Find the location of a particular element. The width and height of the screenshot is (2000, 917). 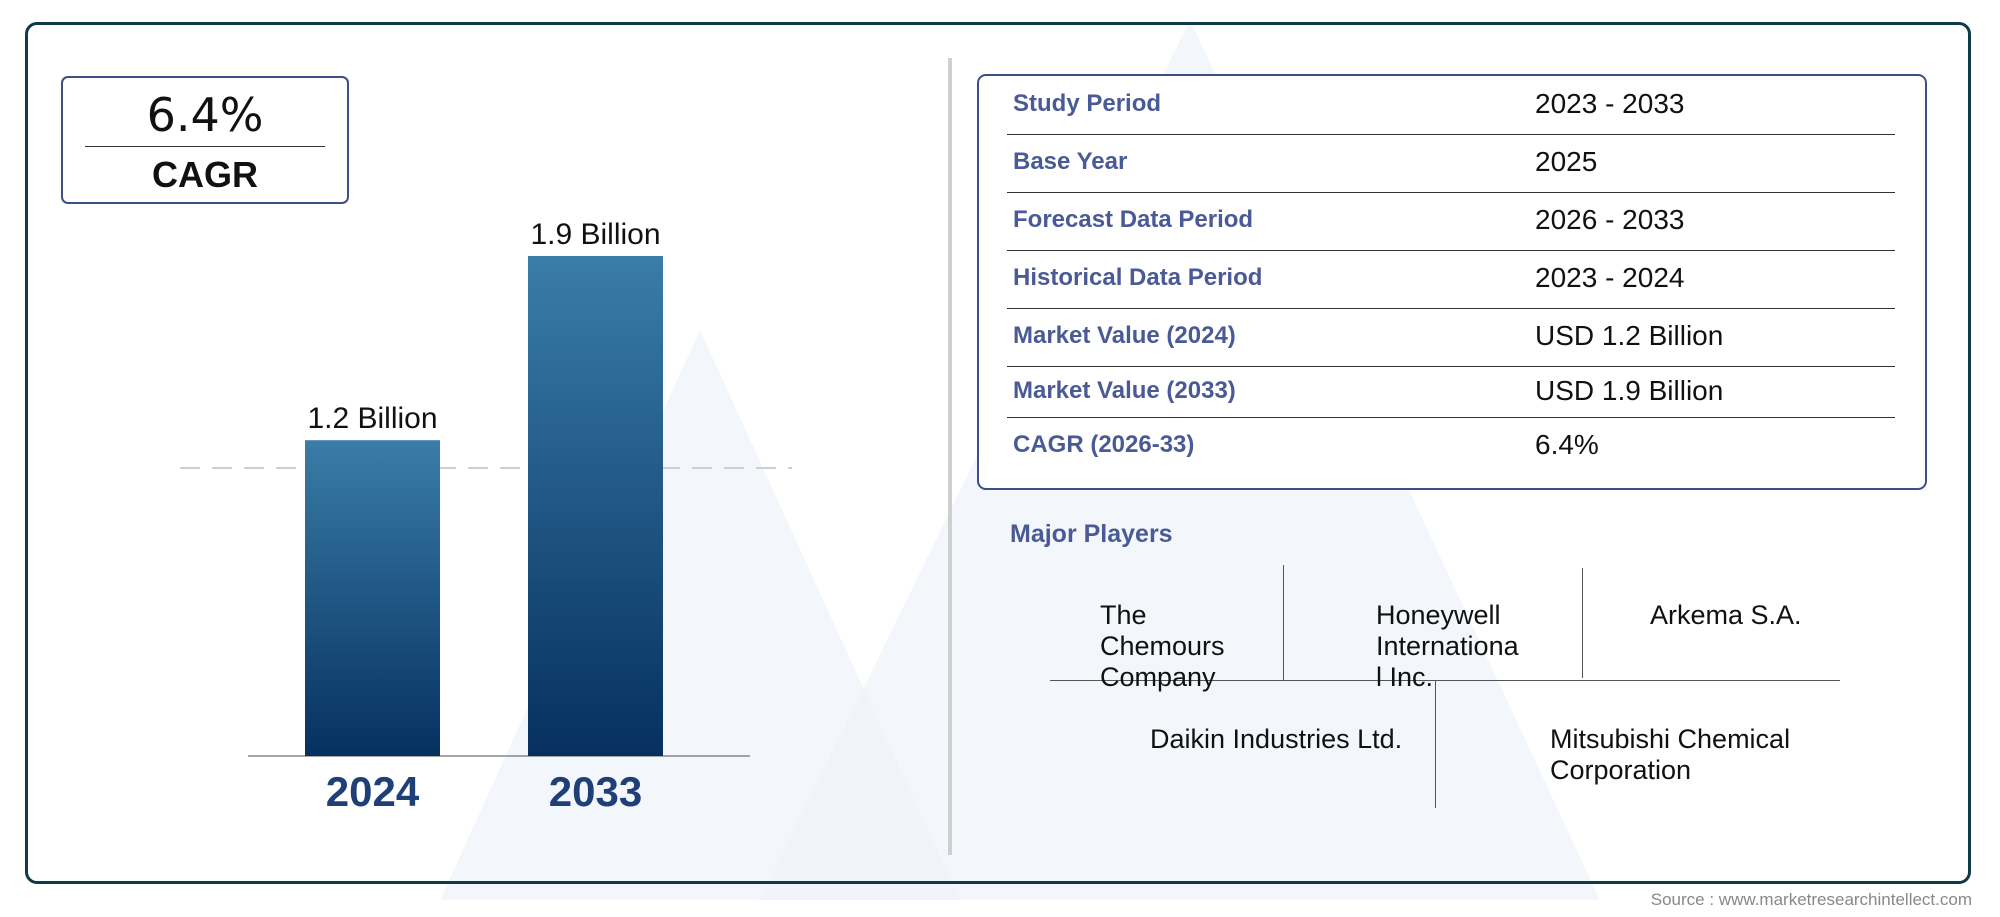

info-key: Market Value (2024) is located at coordinates (1124, 335).